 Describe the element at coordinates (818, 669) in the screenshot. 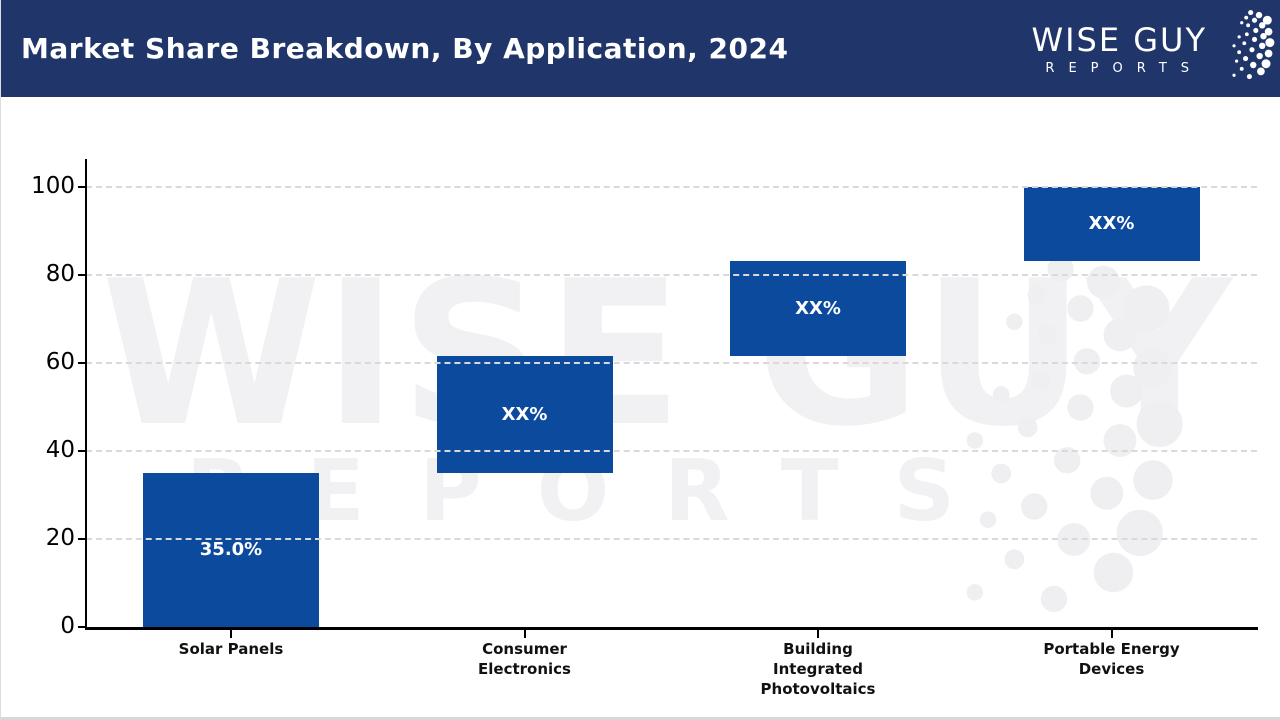

I see `x-category-label: Building Integrated Photovoltaics` at that location.